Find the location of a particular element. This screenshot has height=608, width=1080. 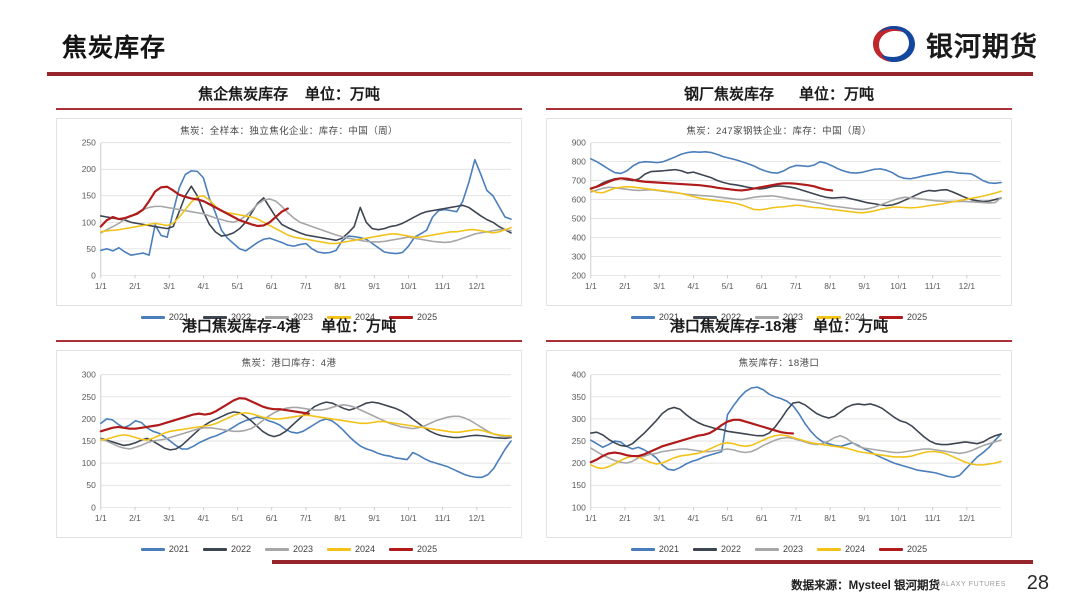

galaxy-futures-watermark: GALAXY FUTURES is located at coordinates (970, 584).